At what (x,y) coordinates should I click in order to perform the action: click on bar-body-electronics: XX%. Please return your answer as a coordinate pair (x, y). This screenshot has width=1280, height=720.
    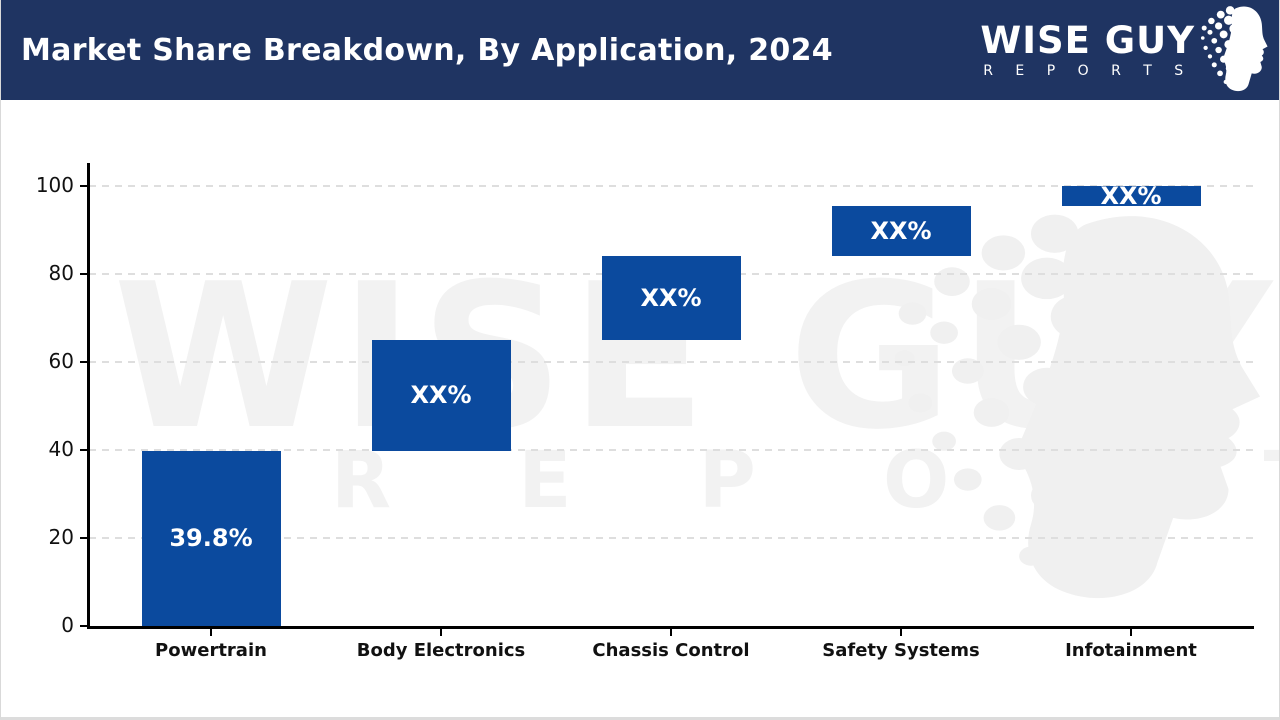
    Looking at the image, I should click on (441, 395).